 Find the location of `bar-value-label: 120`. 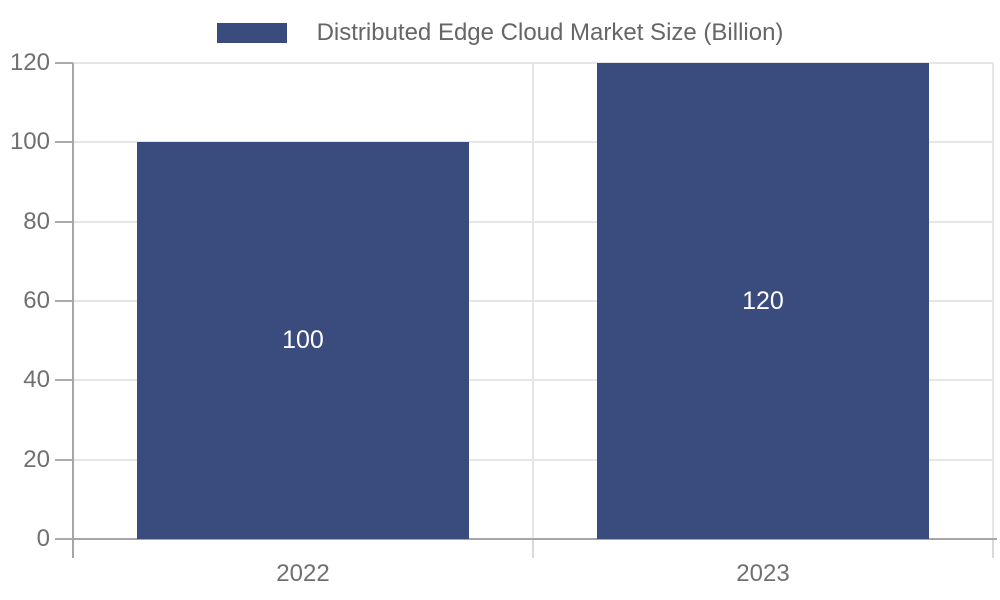

bar-value-label: 120 is located at coordinates (763, 300).